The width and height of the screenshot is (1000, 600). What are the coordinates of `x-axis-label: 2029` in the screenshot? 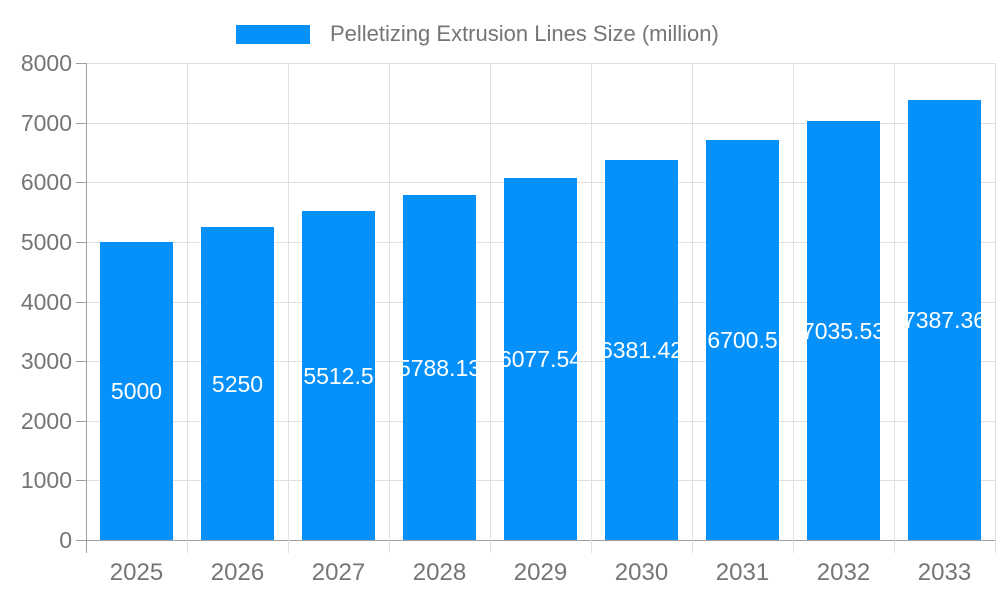 It's located at (540, 572).